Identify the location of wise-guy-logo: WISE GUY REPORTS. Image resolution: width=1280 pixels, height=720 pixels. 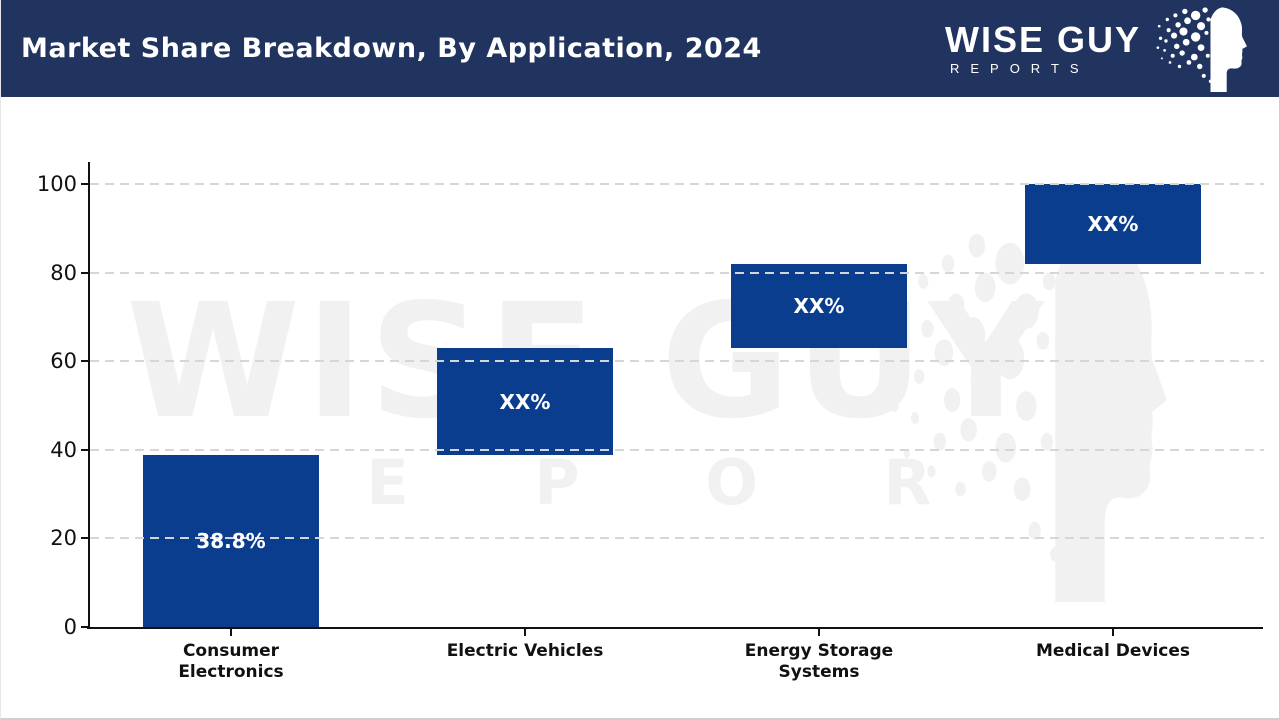
(1098, 48).